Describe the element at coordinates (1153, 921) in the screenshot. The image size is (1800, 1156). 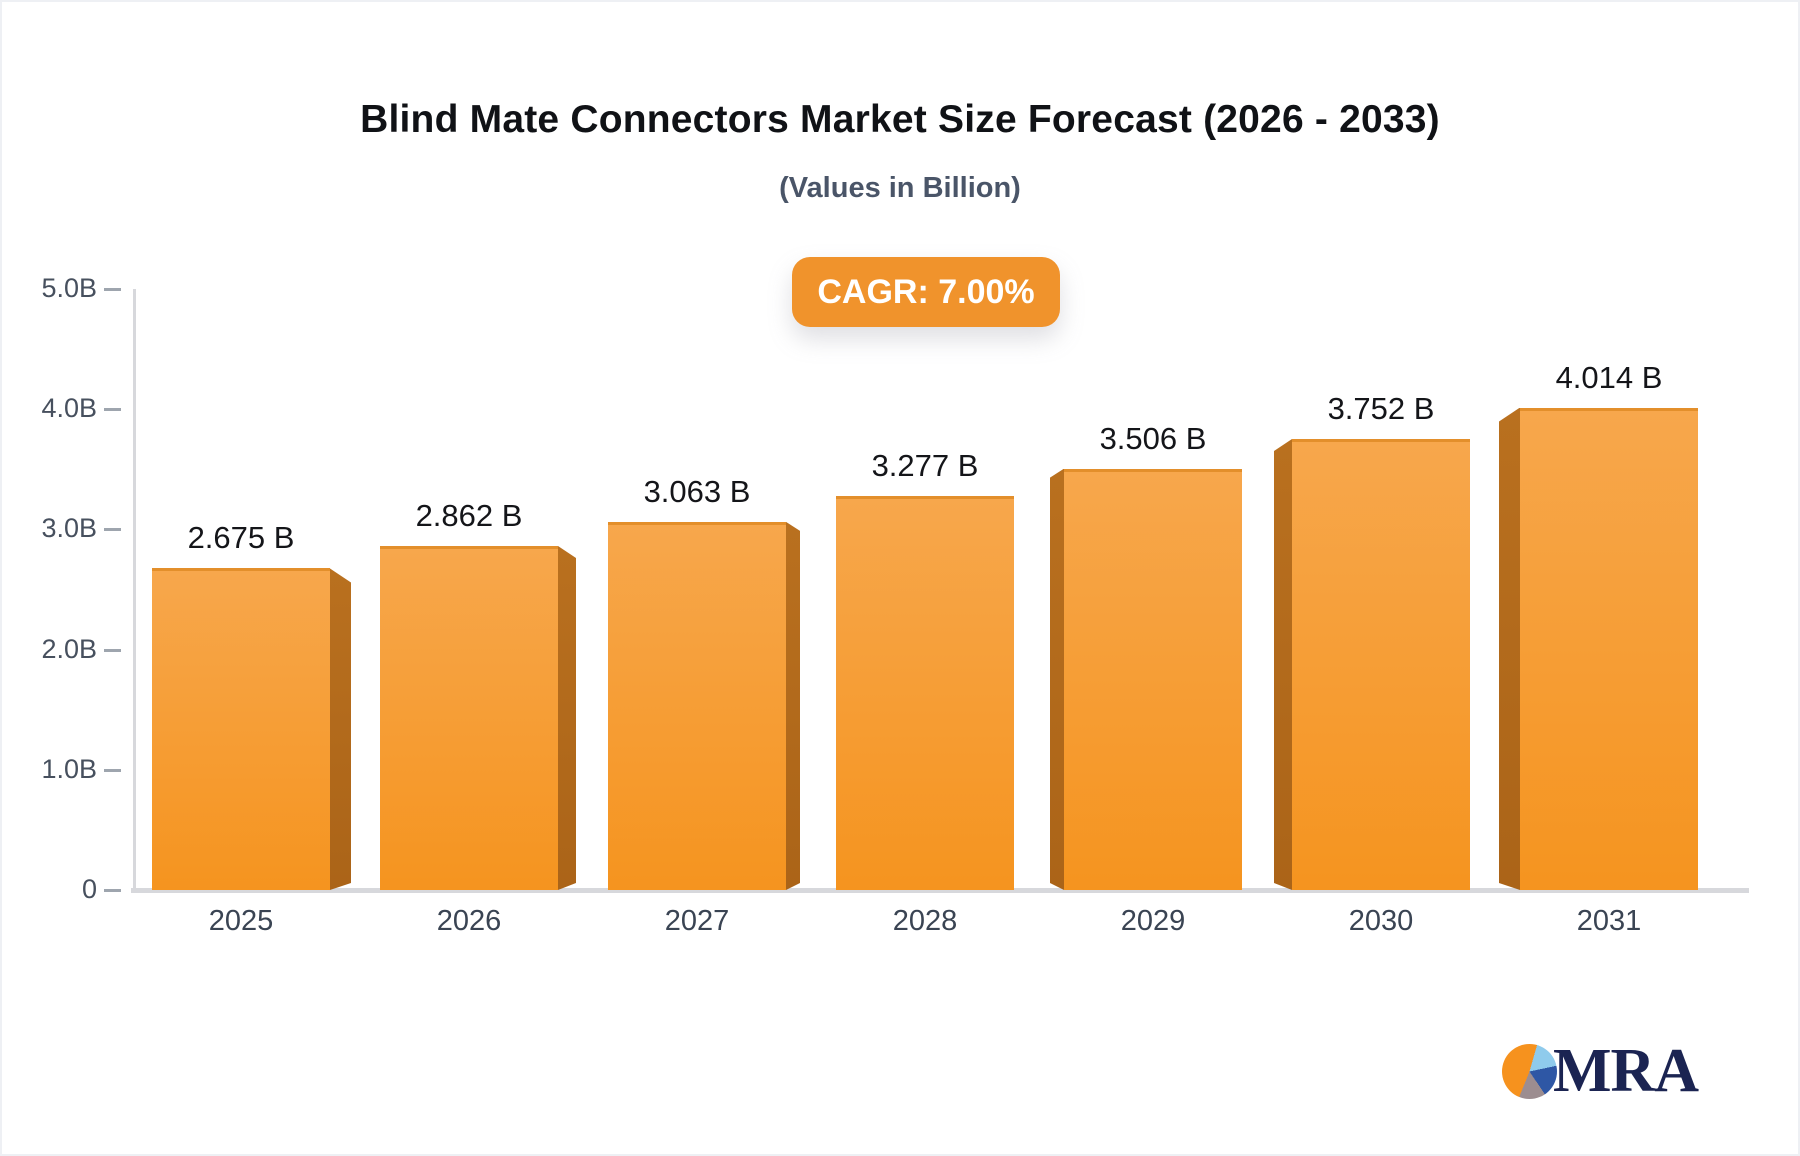
I see `x-axis-label: 2029` at that location.